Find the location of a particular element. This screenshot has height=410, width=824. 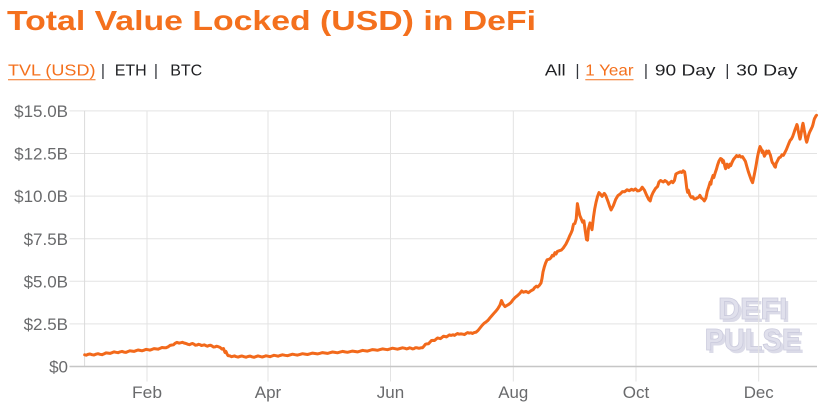

svg-text: Oct is located at coordinates (636, 392).